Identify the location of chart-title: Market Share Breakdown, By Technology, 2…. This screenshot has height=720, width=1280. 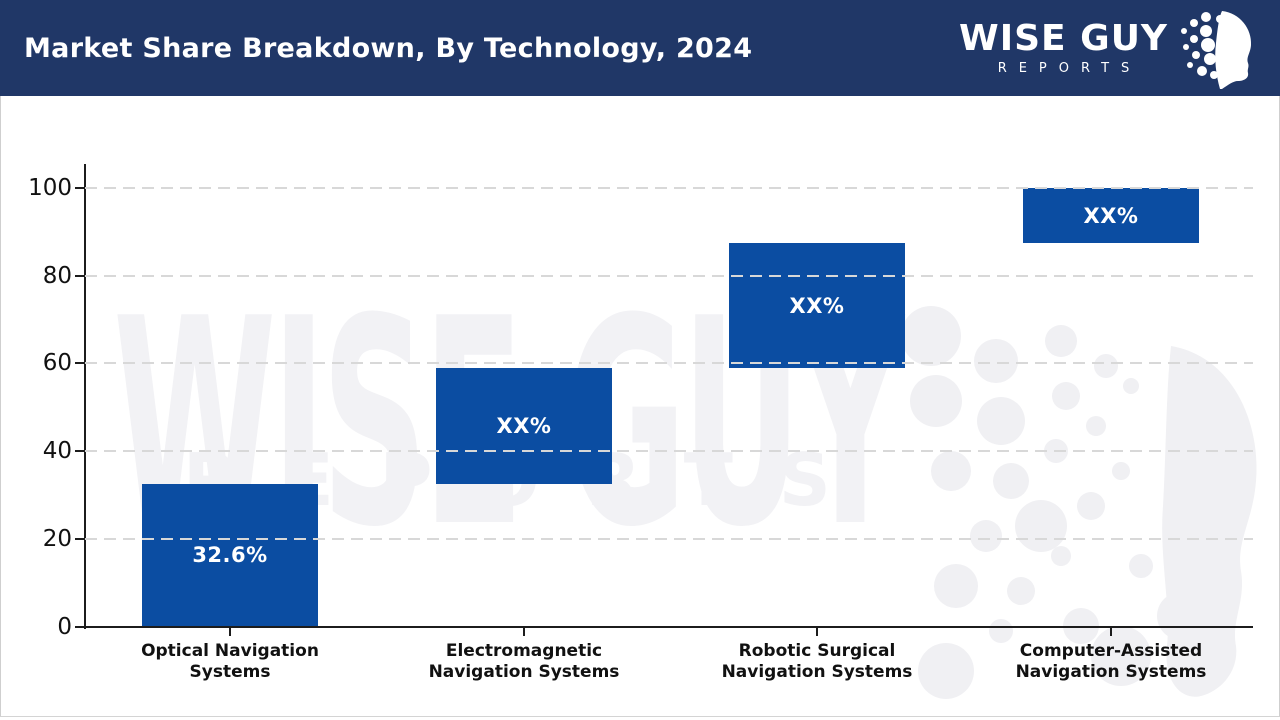
(388, 48).